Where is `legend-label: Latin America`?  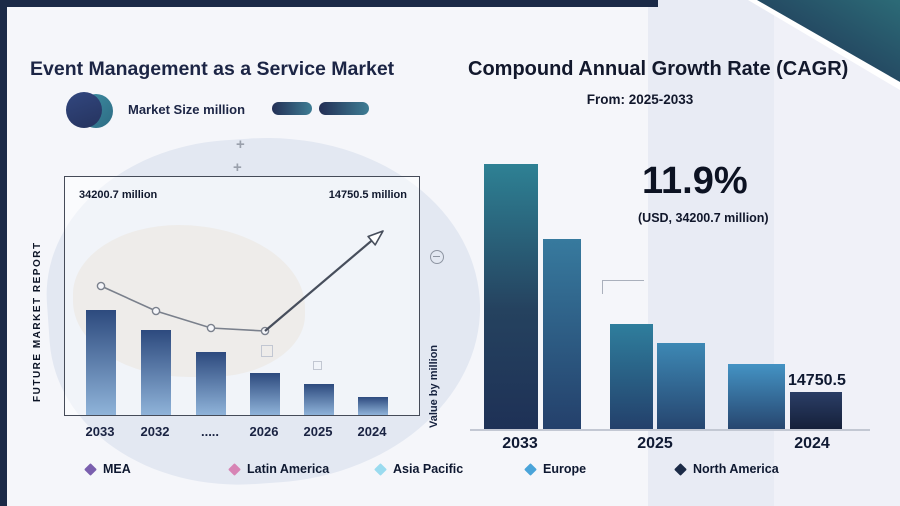
legend-label: Latin America is located at coordinates (288, 469).